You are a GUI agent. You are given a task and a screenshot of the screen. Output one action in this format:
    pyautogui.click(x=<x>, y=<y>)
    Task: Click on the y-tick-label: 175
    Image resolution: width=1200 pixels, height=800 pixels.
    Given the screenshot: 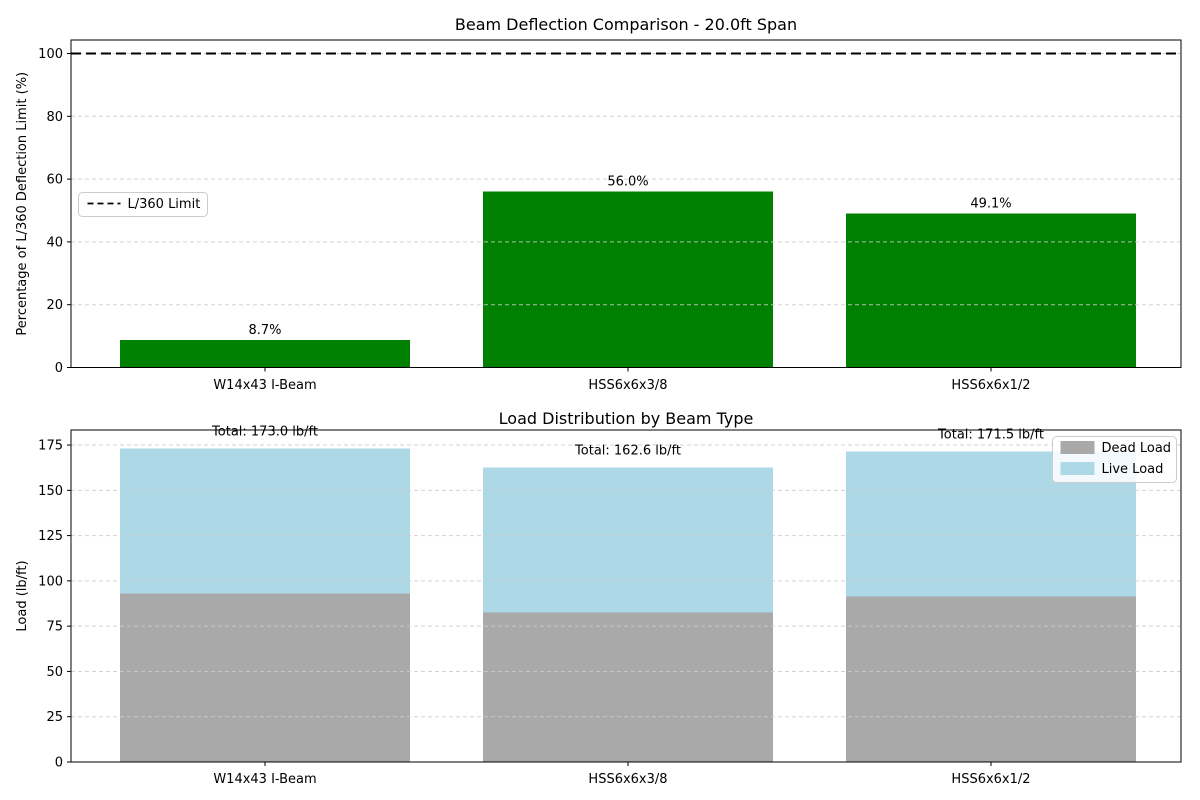 What is the action you would take?
    pyautogui.click(x=50, y=446)
    